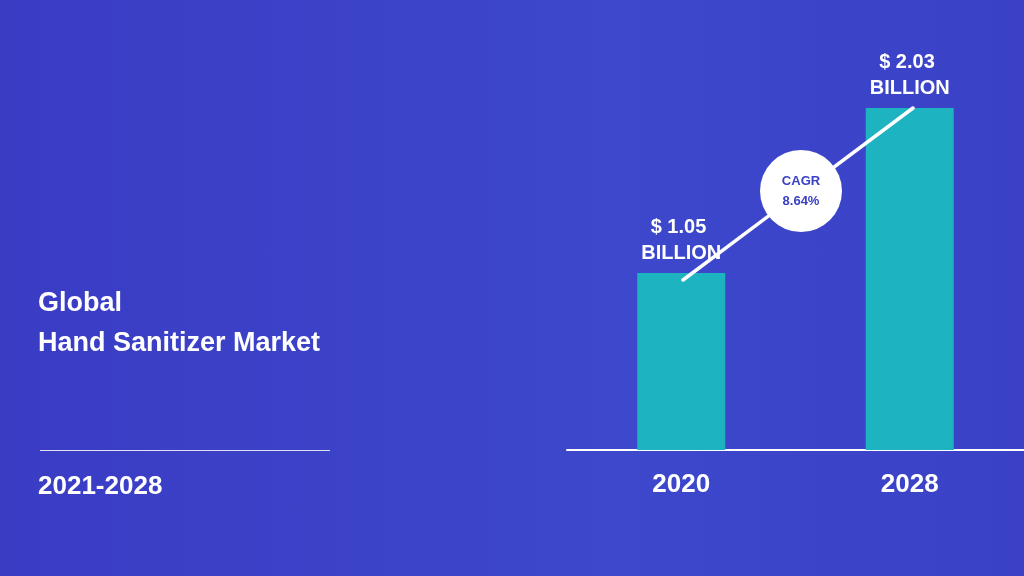 The height and width of the screenshot is (576, 1024). What do you see at coordinates (179, 322) in the screenshot?
I see `text: Global Hand Sanitizer Market` at bounding box center [179, 322].